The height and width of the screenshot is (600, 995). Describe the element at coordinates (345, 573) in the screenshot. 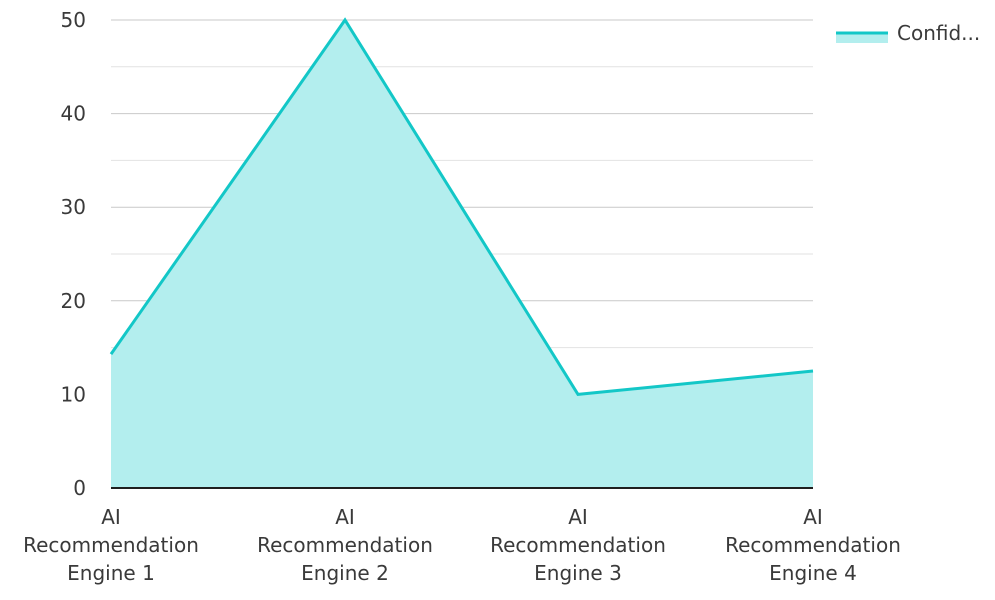

I see `x-tick-label-line: Engine 2` at that location.